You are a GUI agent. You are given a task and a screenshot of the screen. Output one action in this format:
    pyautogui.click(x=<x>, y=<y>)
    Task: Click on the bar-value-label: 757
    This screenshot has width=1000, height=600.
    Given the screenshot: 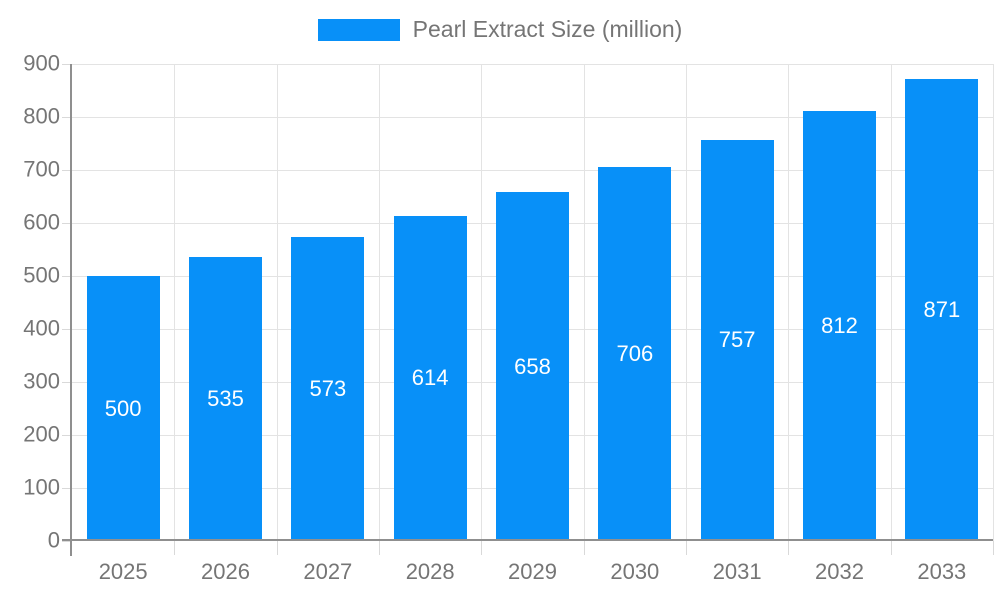 What is the action you would take?
    pyautogui.click(x=737, y=340)
    